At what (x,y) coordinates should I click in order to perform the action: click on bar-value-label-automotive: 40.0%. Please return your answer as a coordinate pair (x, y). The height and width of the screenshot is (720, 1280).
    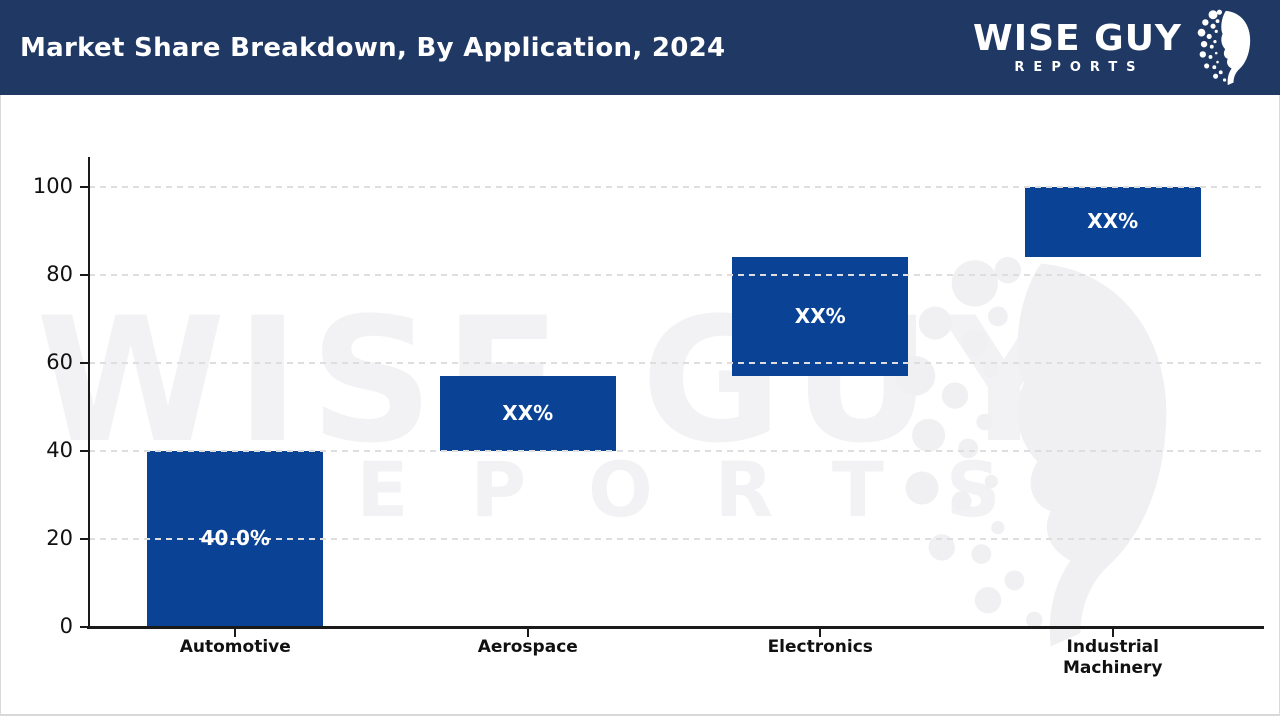
    Looking at the image, I should click on (235, 538).